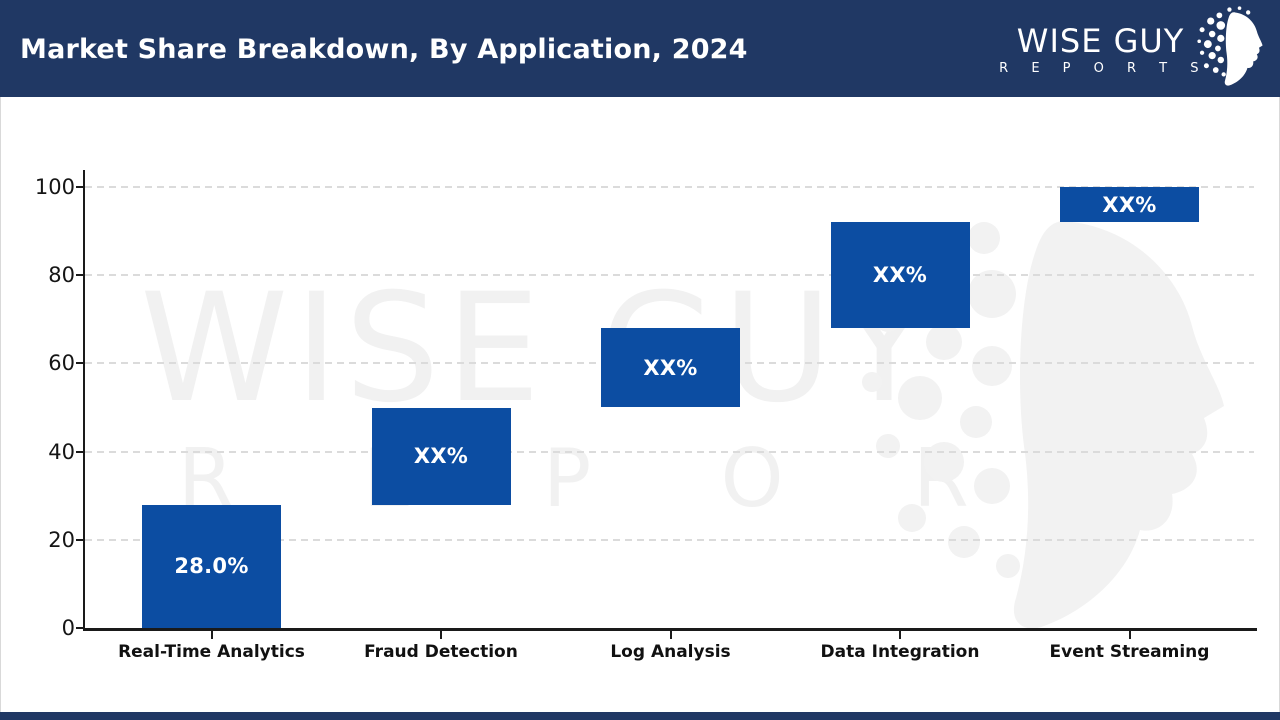  Describe the element at coordinates (61, 539) in the screenshot. I see `y-tick-label: 20` at that location.